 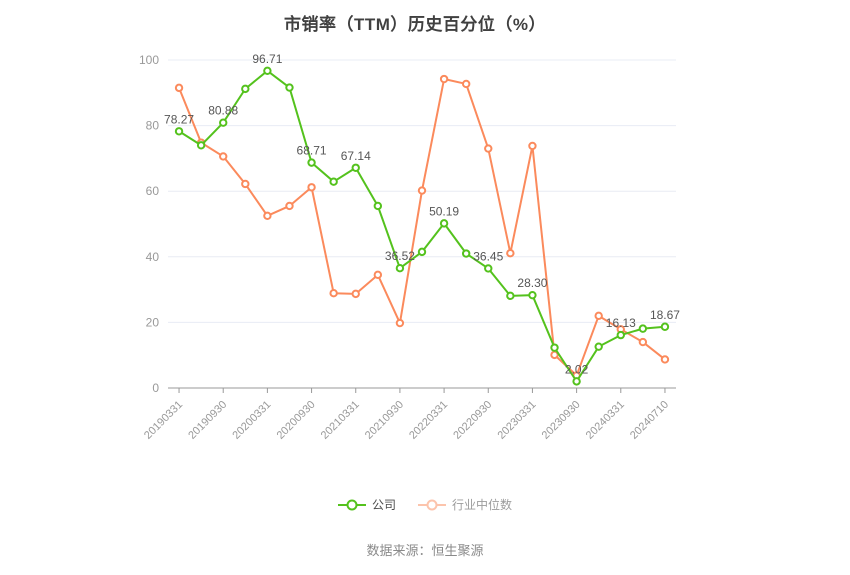 I want to click on data-point-label: 67.14, so click(x=356, y=156).